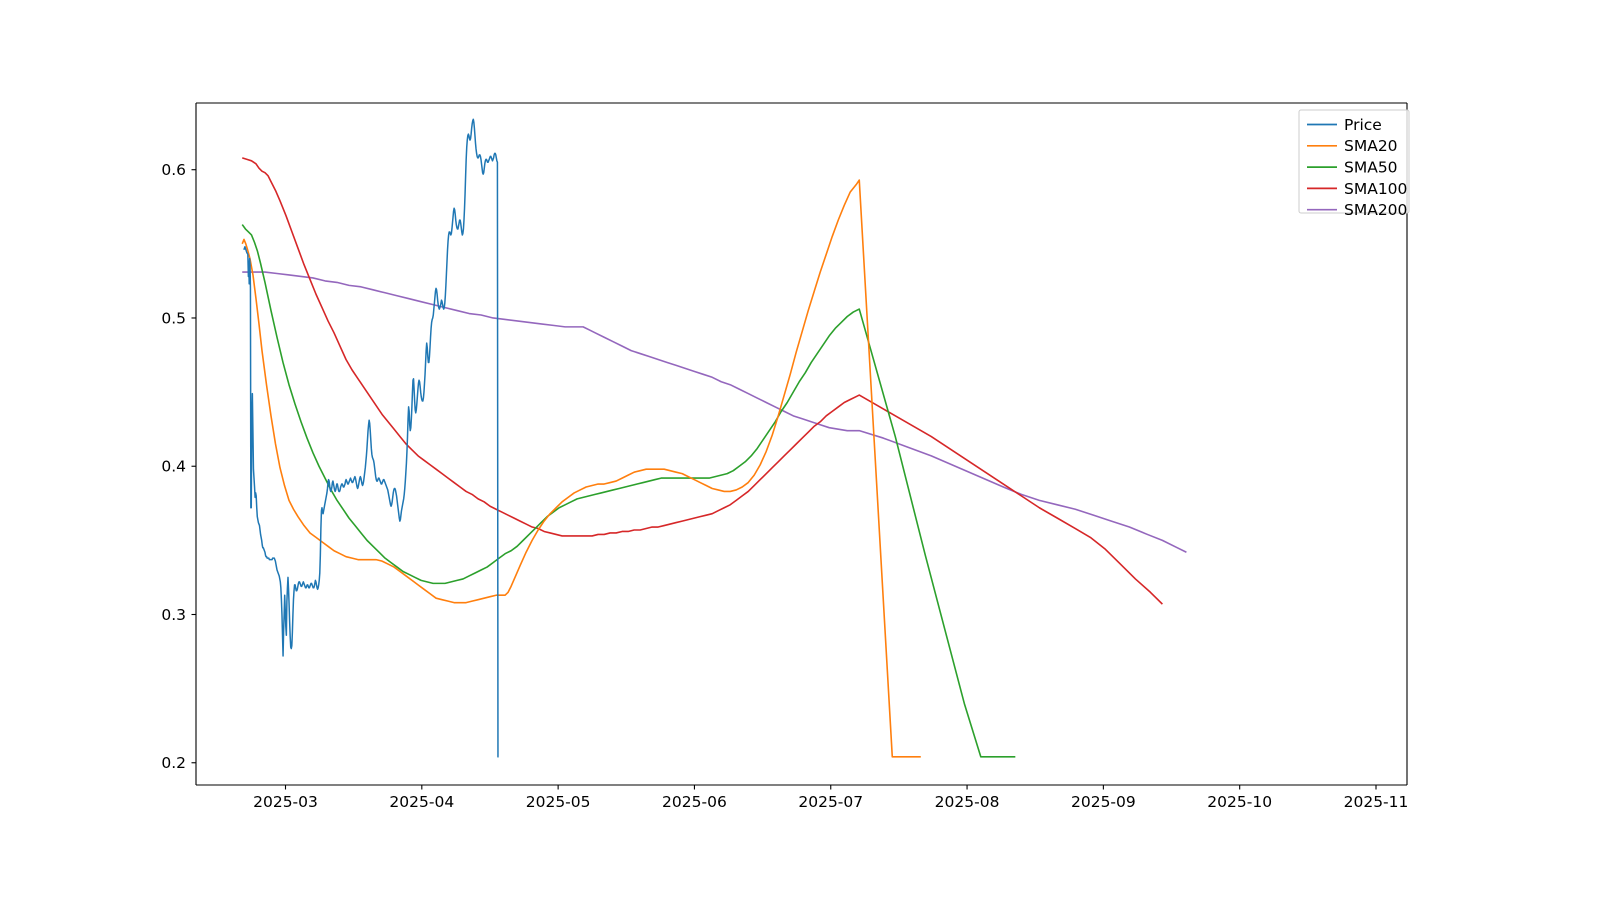 This screenshot has height=900, width=1600. I want to click on legend-label-sma50: SMA50, so click(1371, 168).